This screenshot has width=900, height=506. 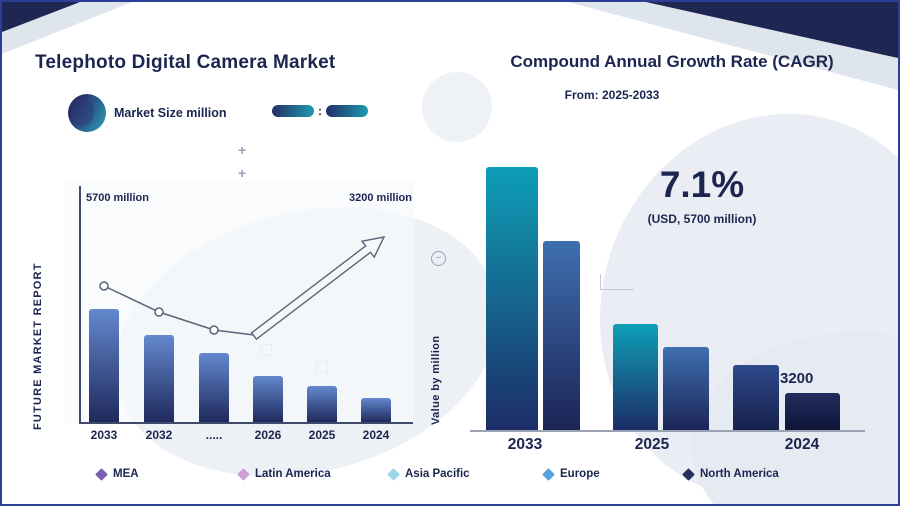 What do you see at coordinates (617, 282) in the screenshot?
I see `decor-bracket` at bounding box center [617, 282].